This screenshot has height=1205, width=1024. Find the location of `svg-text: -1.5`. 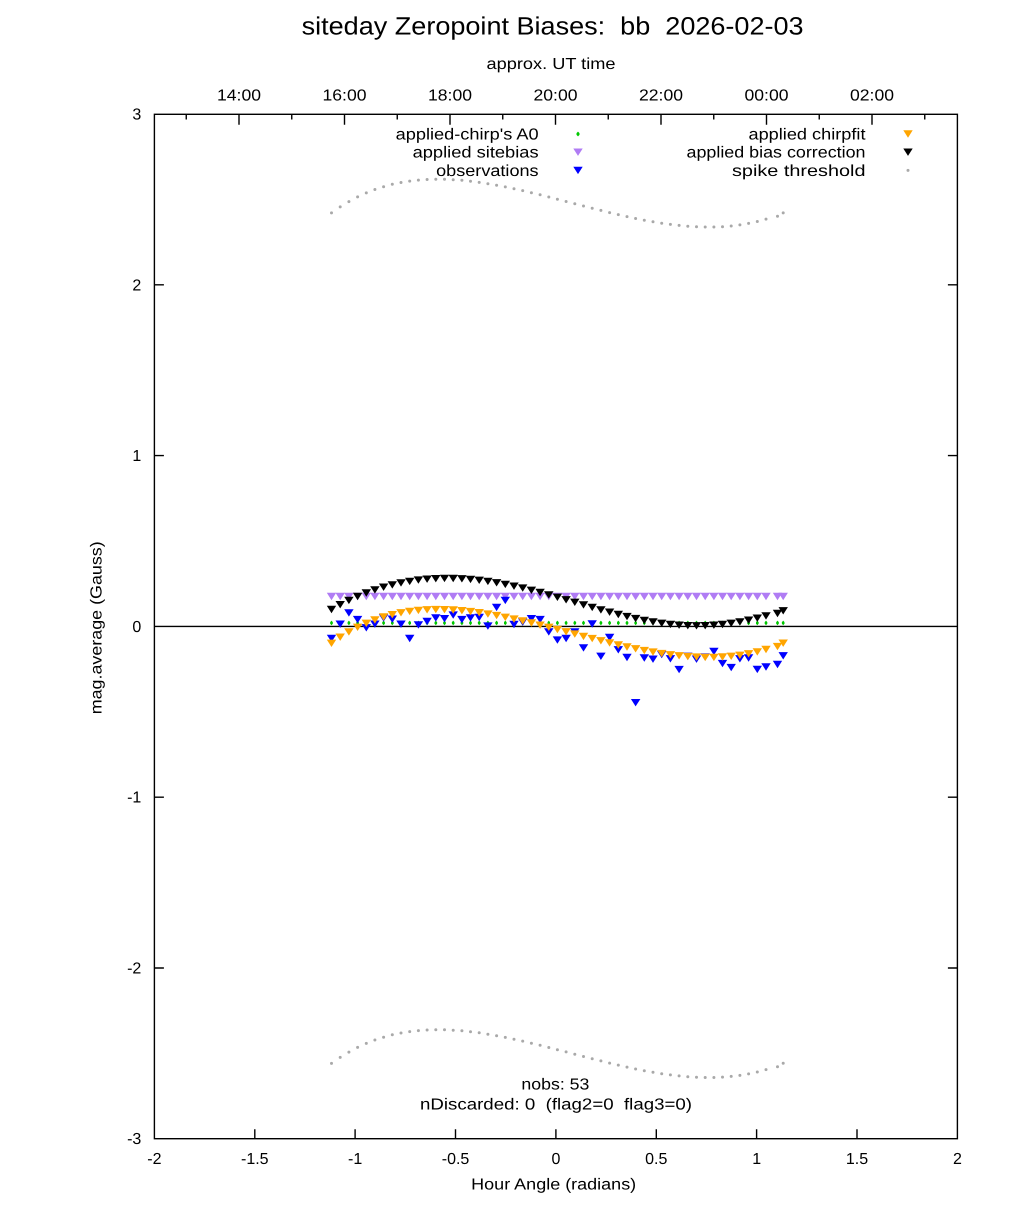

svg-text: -1.5 is located at coordinates (255, 1159).